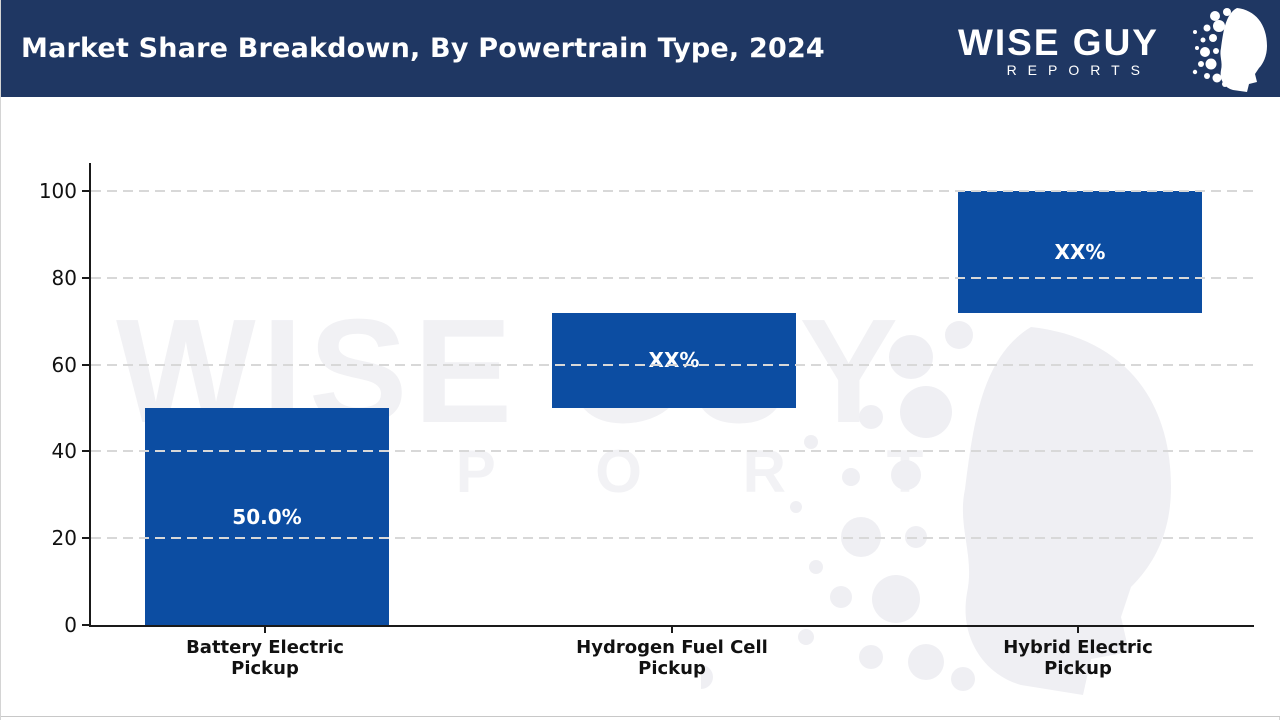 The image size is (1280, 720). Describe the element at coordinates (1058, 42) in the screenshot. I see `logo-wordmark: WISE GUY` at that location.